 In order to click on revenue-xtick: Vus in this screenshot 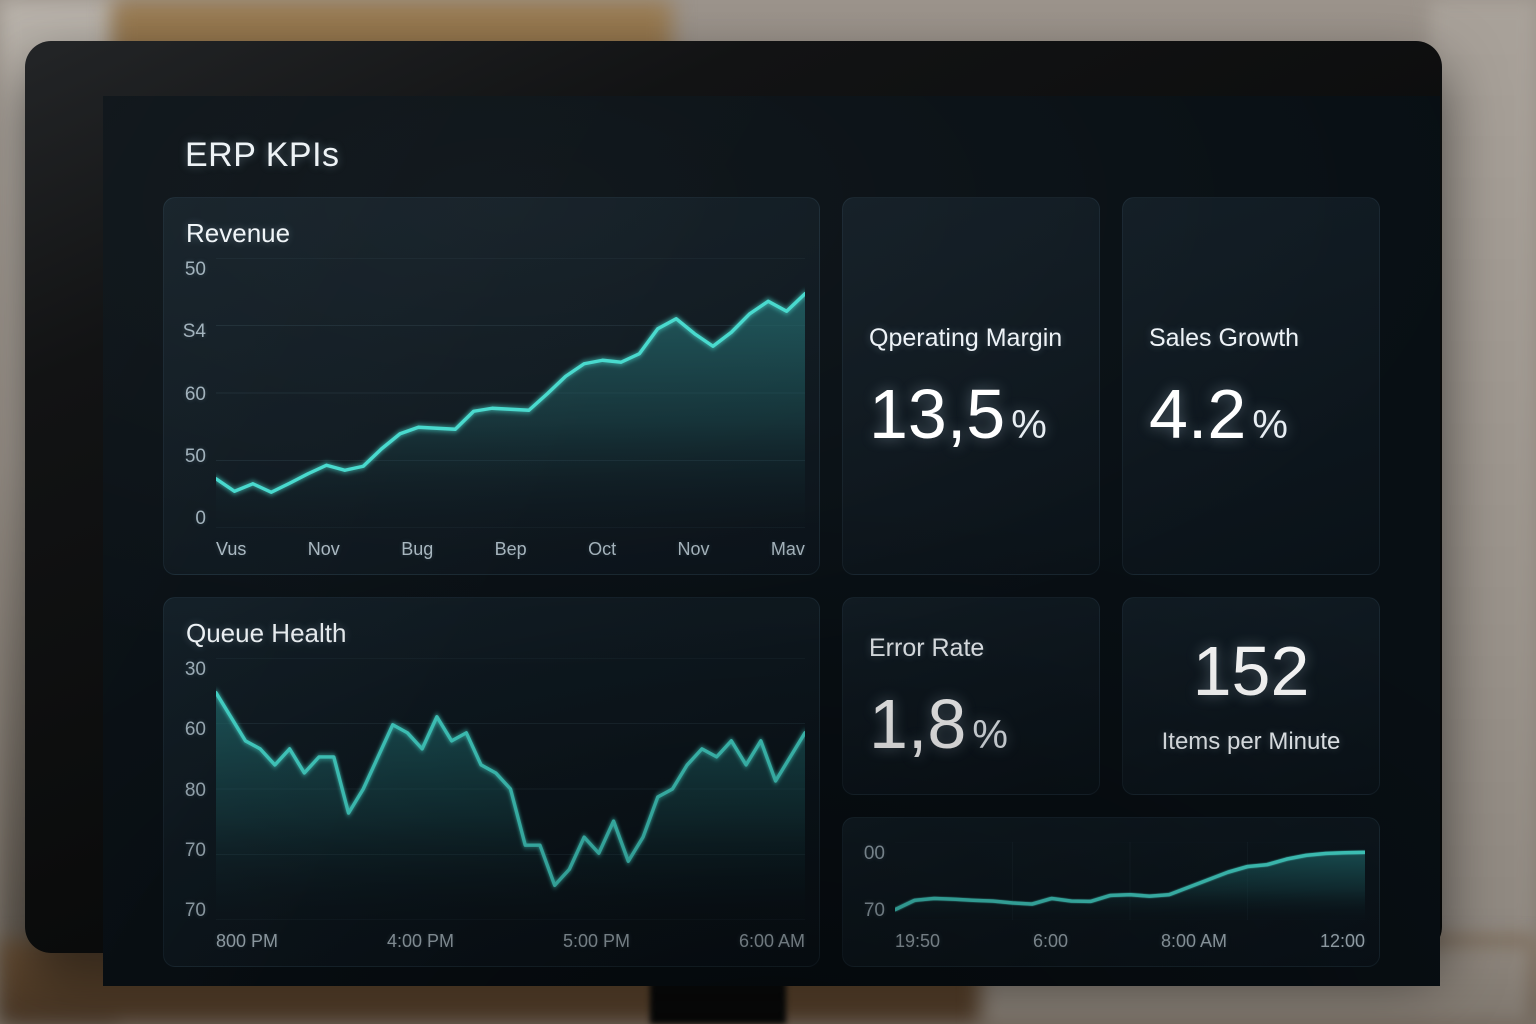, I will do `click(231, 548)`.